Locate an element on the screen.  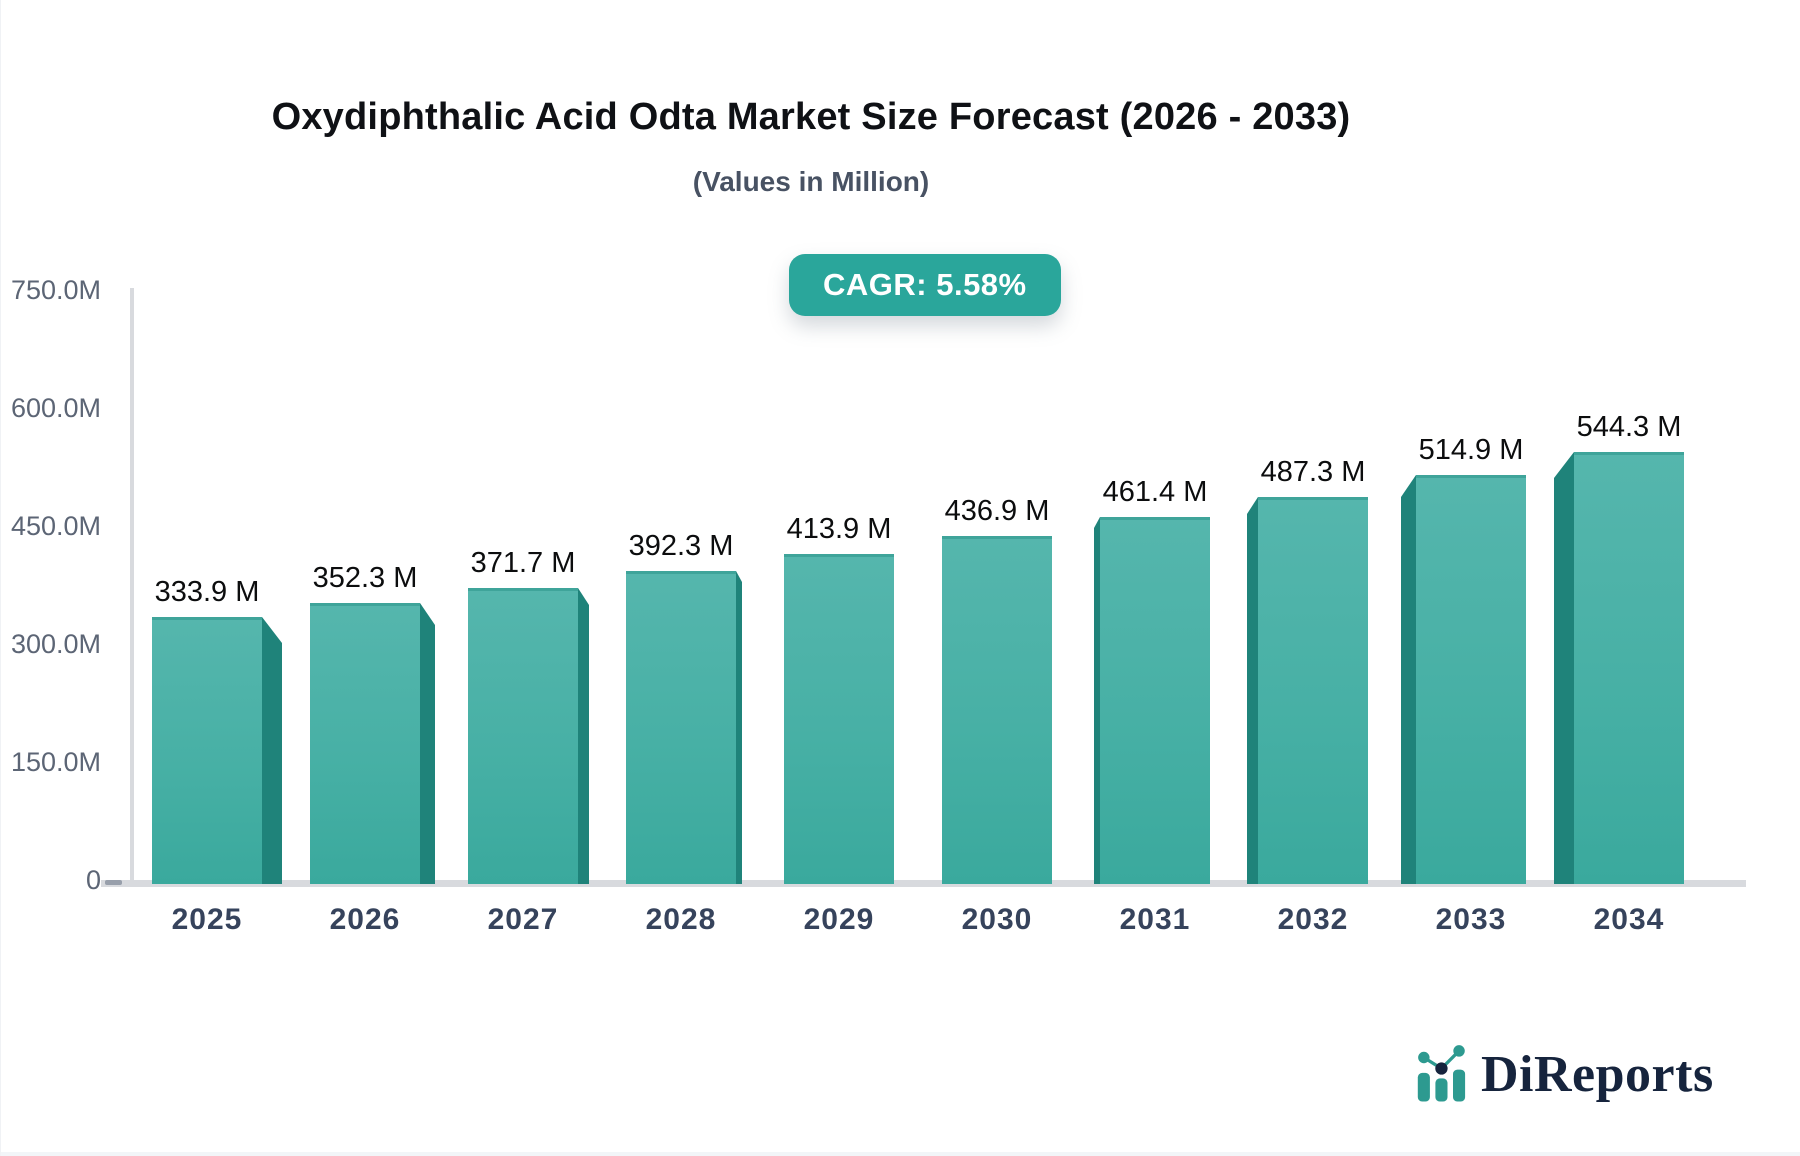
bar-value-label: 514.9 M is located at coordinates (1471, 450).